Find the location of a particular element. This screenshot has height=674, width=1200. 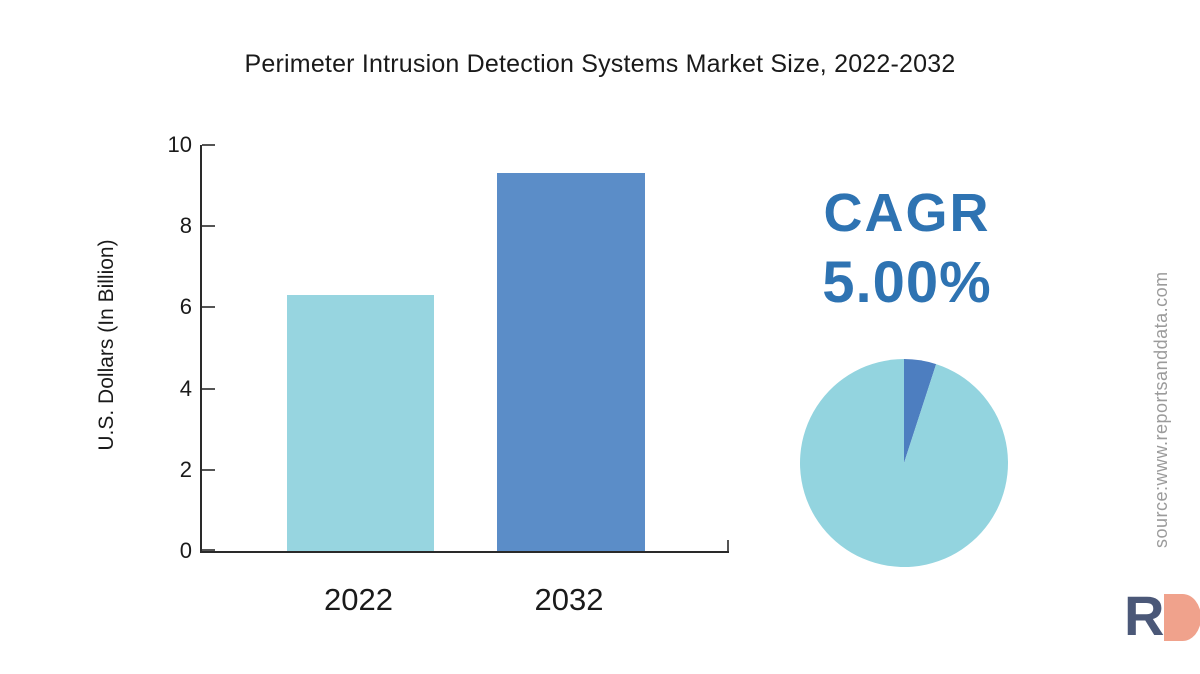

source-watermark: source:www.reportsanddata.com is located at coordinates (1161, 409).